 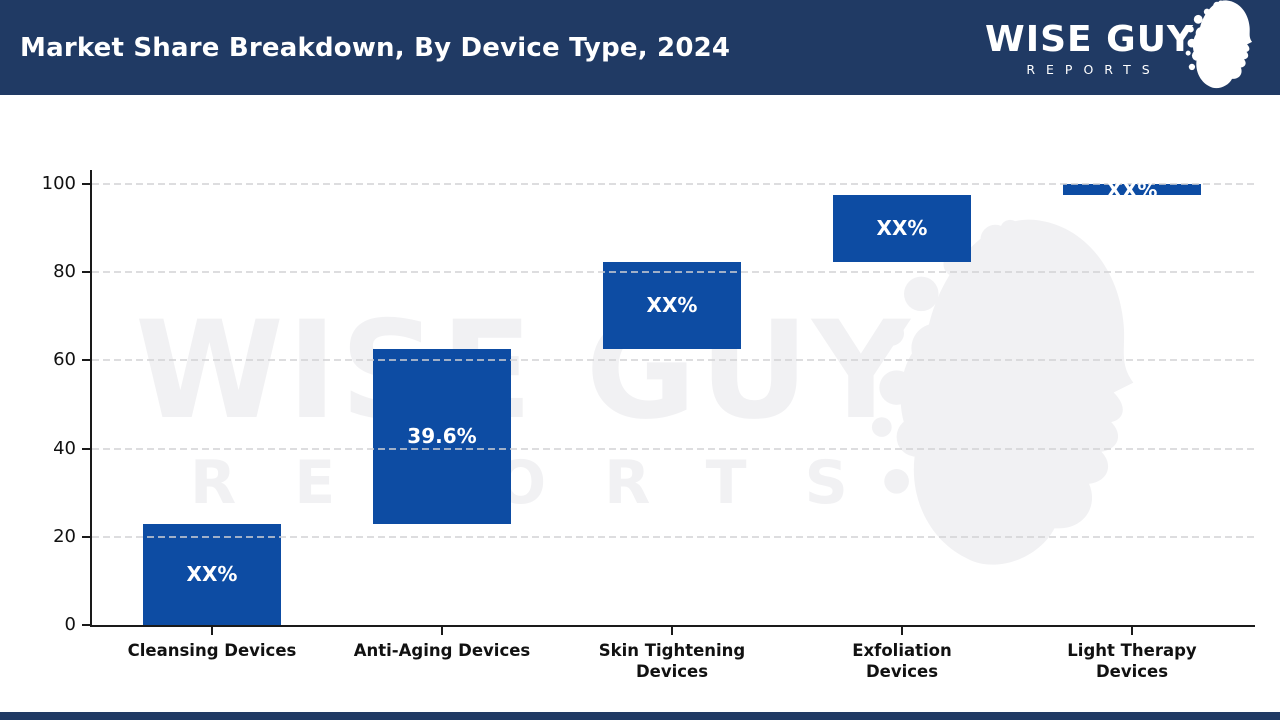 I want to click on logo-wordmark: WISE GUY, so click(x=1089, y=39).